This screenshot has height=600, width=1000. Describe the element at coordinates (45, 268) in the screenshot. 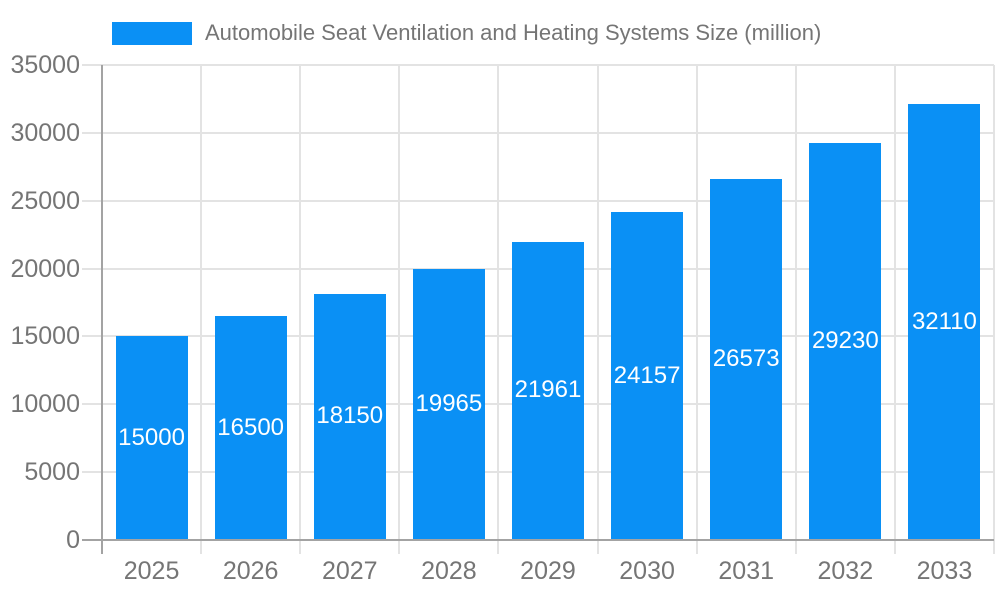

I see `y-axis-label: 20000` at that location.